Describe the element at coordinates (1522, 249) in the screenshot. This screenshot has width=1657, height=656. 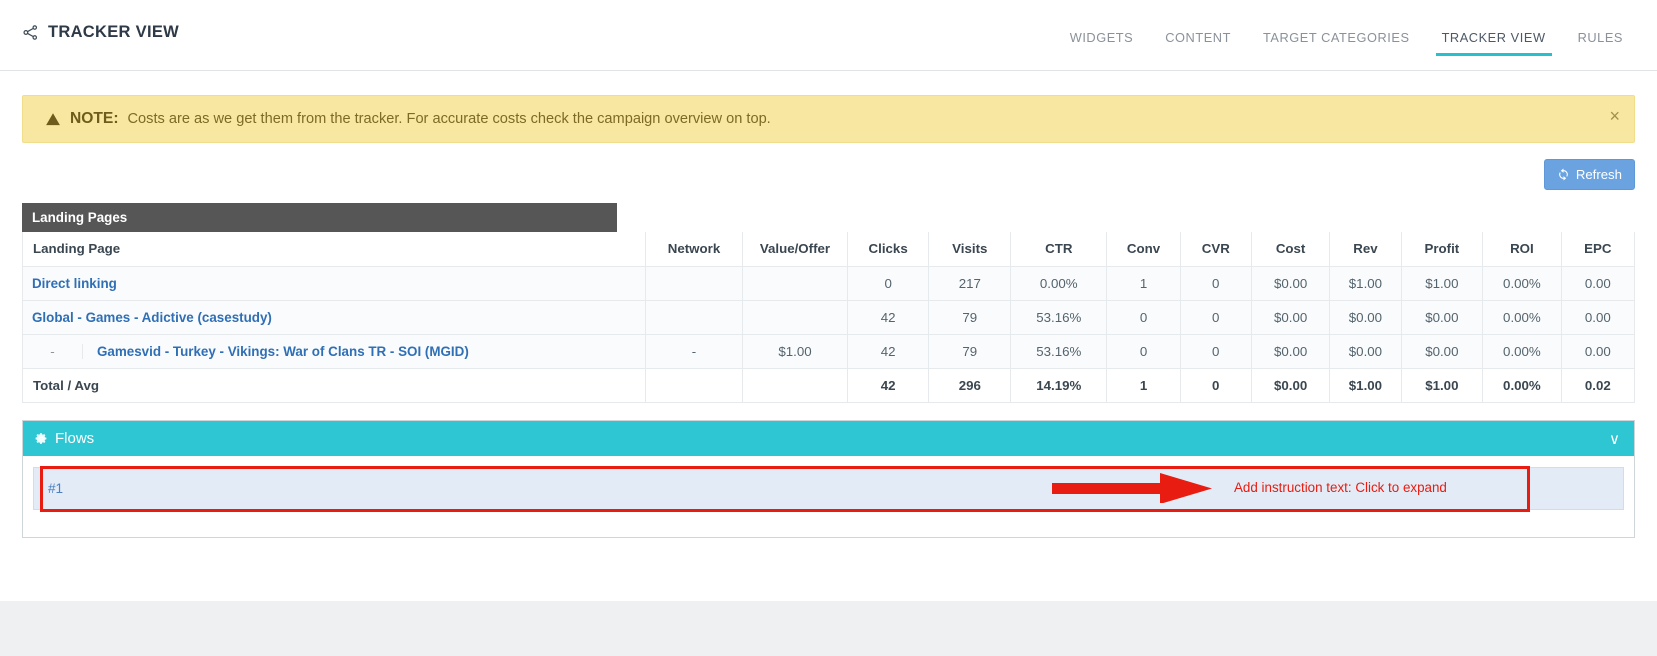
I see `col-roi: ROI` at that location.